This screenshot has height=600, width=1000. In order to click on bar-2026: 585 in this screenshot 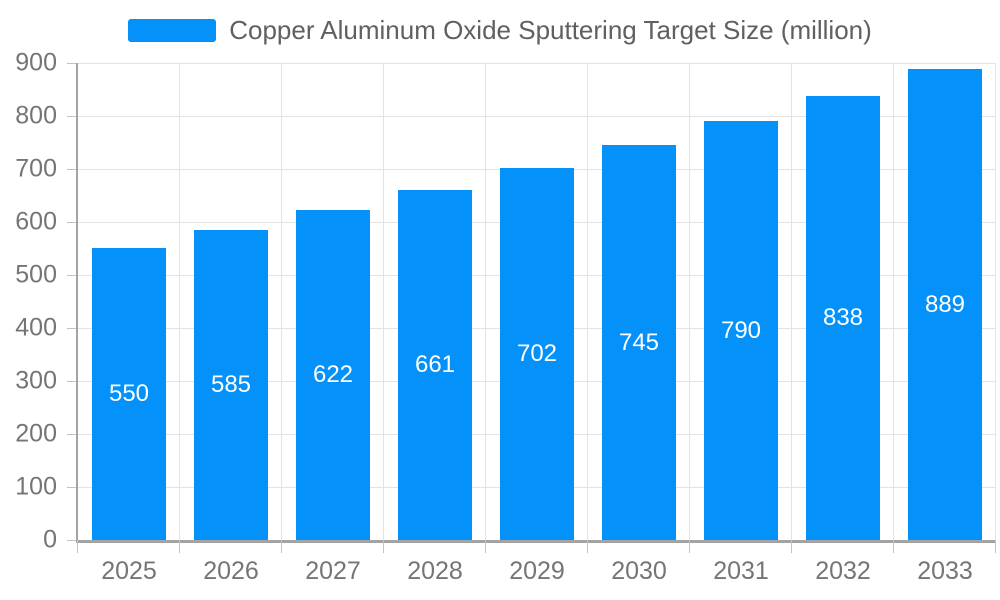, I will do `click(231, 385)`.